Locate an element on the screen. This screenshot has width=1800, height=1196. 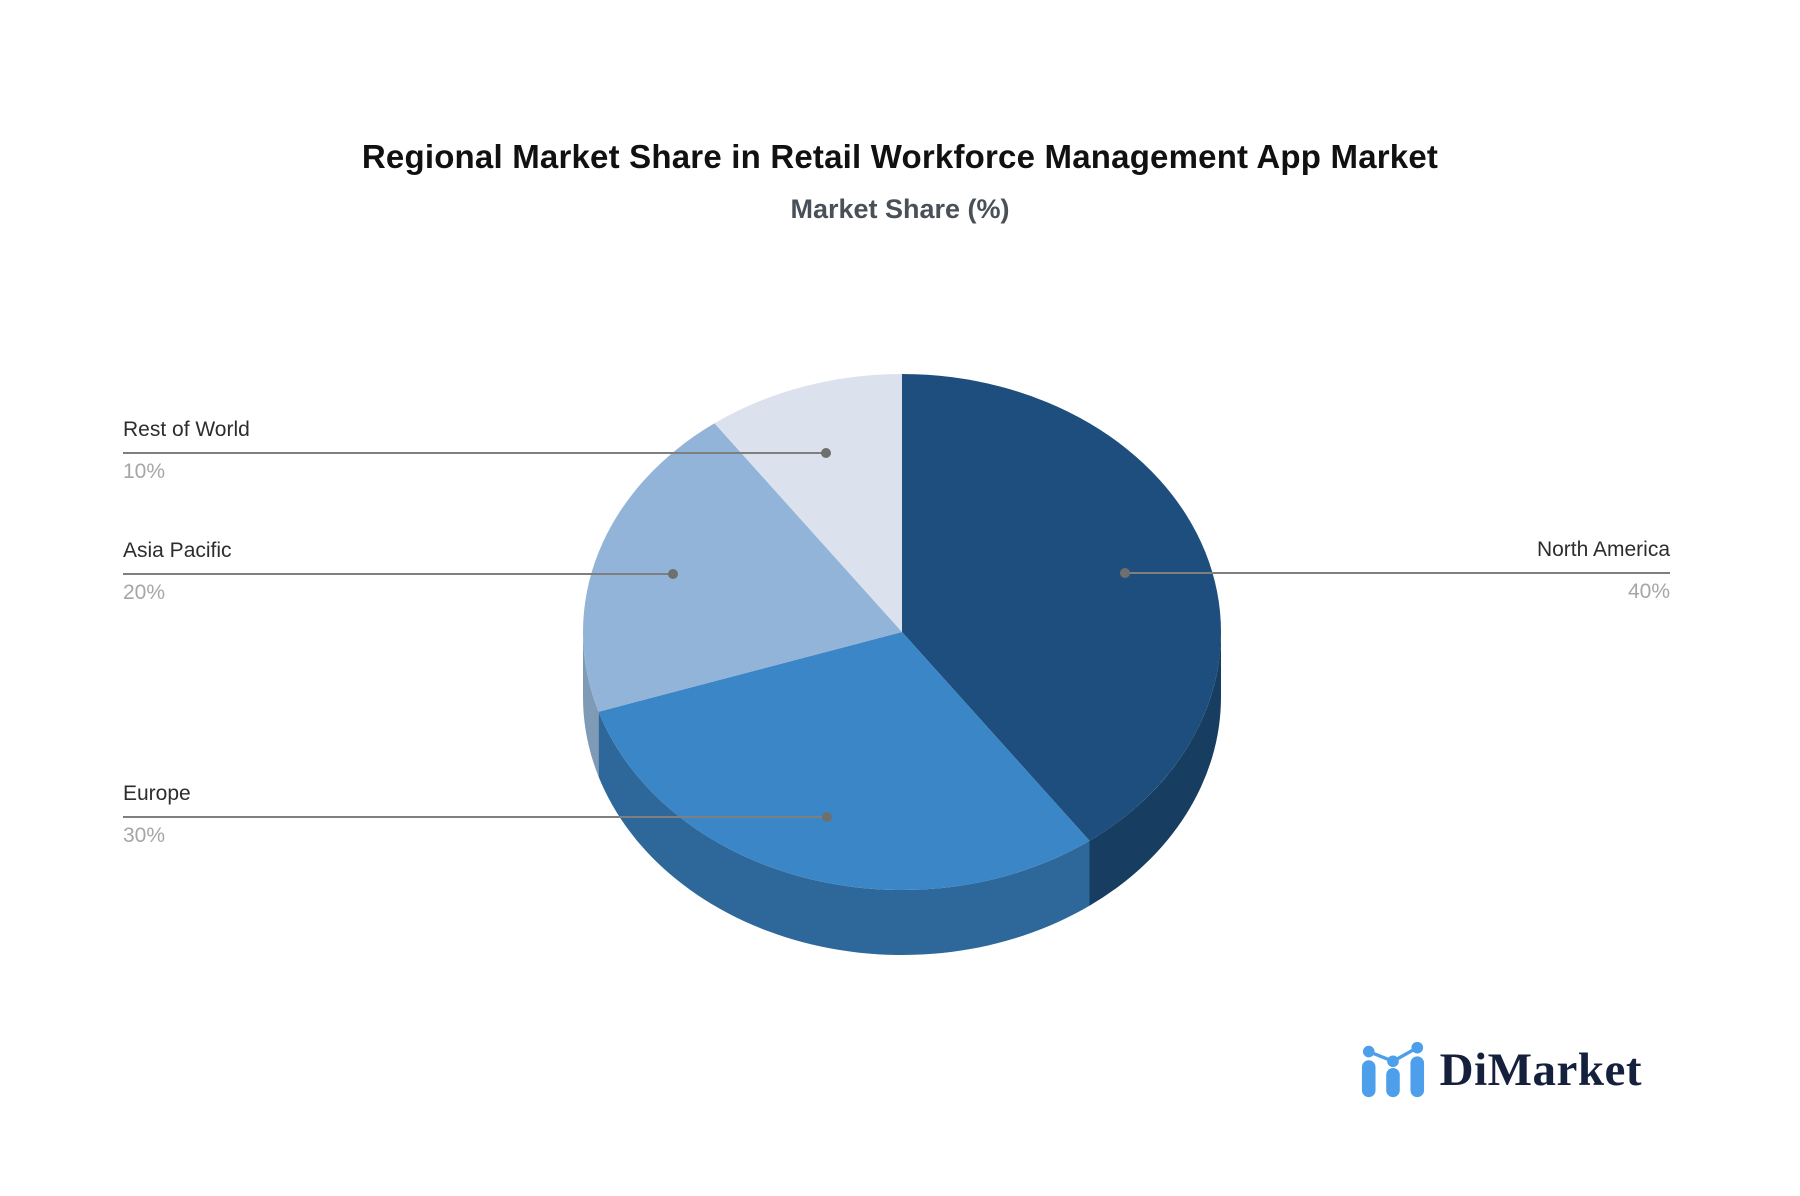
slice-label-value: 20% is located at coordinates (144, 592).